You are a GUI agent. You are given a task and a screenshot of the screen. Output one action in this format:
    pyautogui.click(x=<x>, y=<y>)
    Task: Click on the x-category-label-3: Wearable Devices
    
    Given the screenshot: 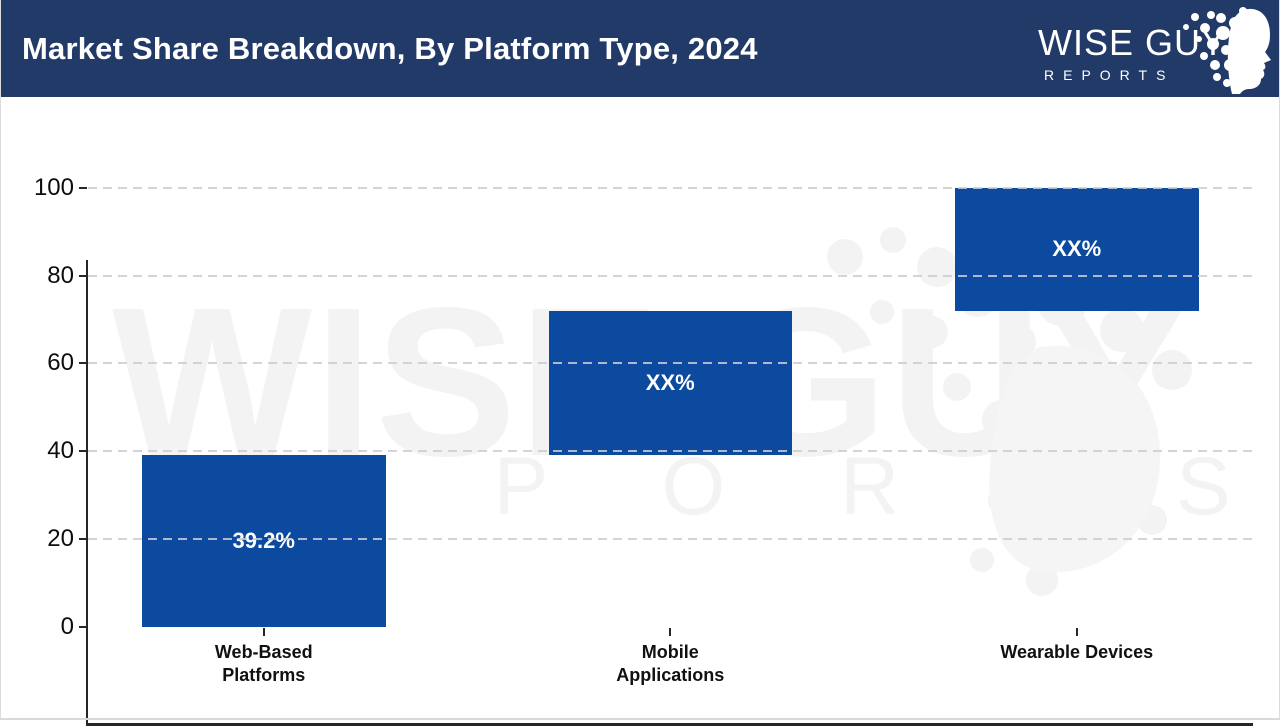 What is the action you would take?
    pyautogui.click(x=1077, y=652)
    